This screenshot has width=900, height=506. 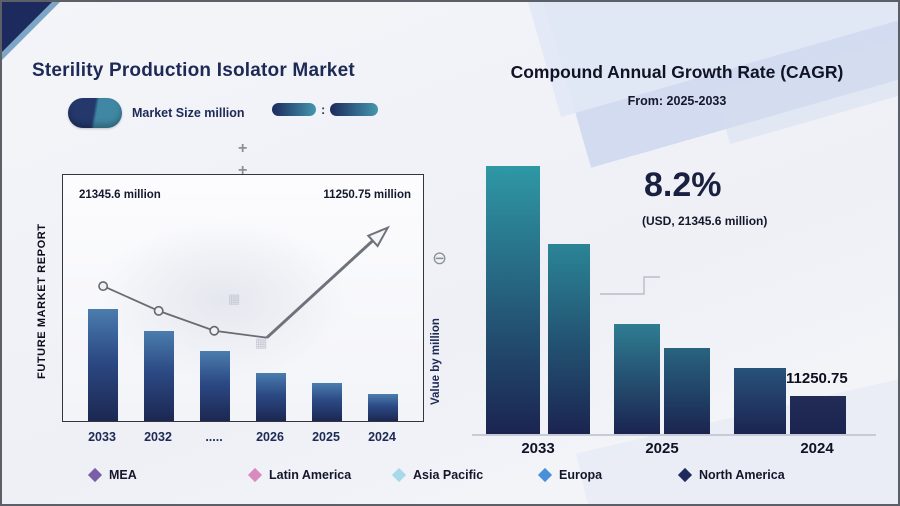 What do you see at coordinates (383, 407) in the screenshot?
I see `market-bar-2024` at bounding box center [383, 407].